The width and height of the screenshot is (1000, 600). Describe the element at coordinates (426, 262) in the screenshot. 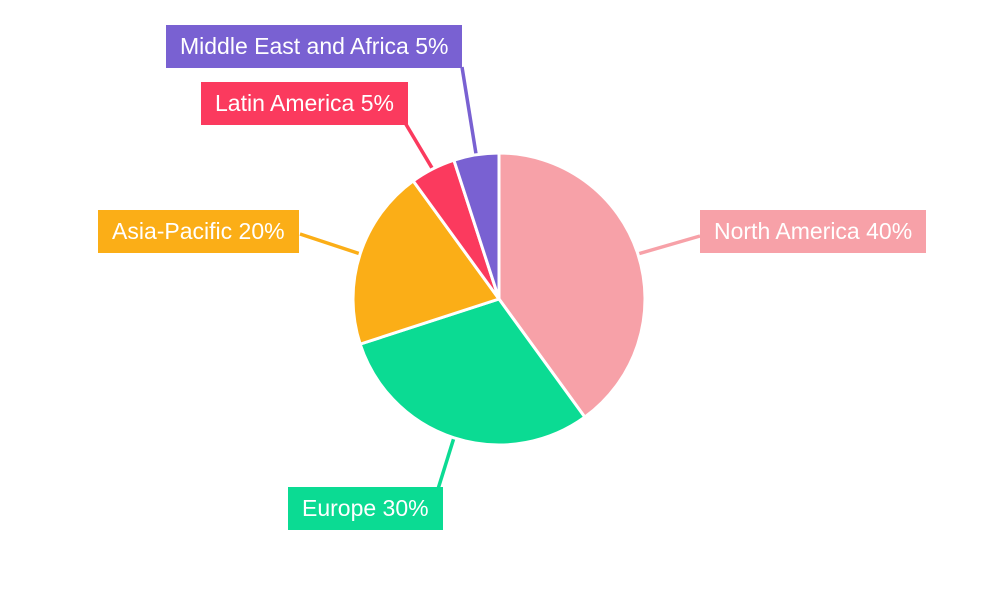

I see `pie-slice-asia-pacific` at that location.